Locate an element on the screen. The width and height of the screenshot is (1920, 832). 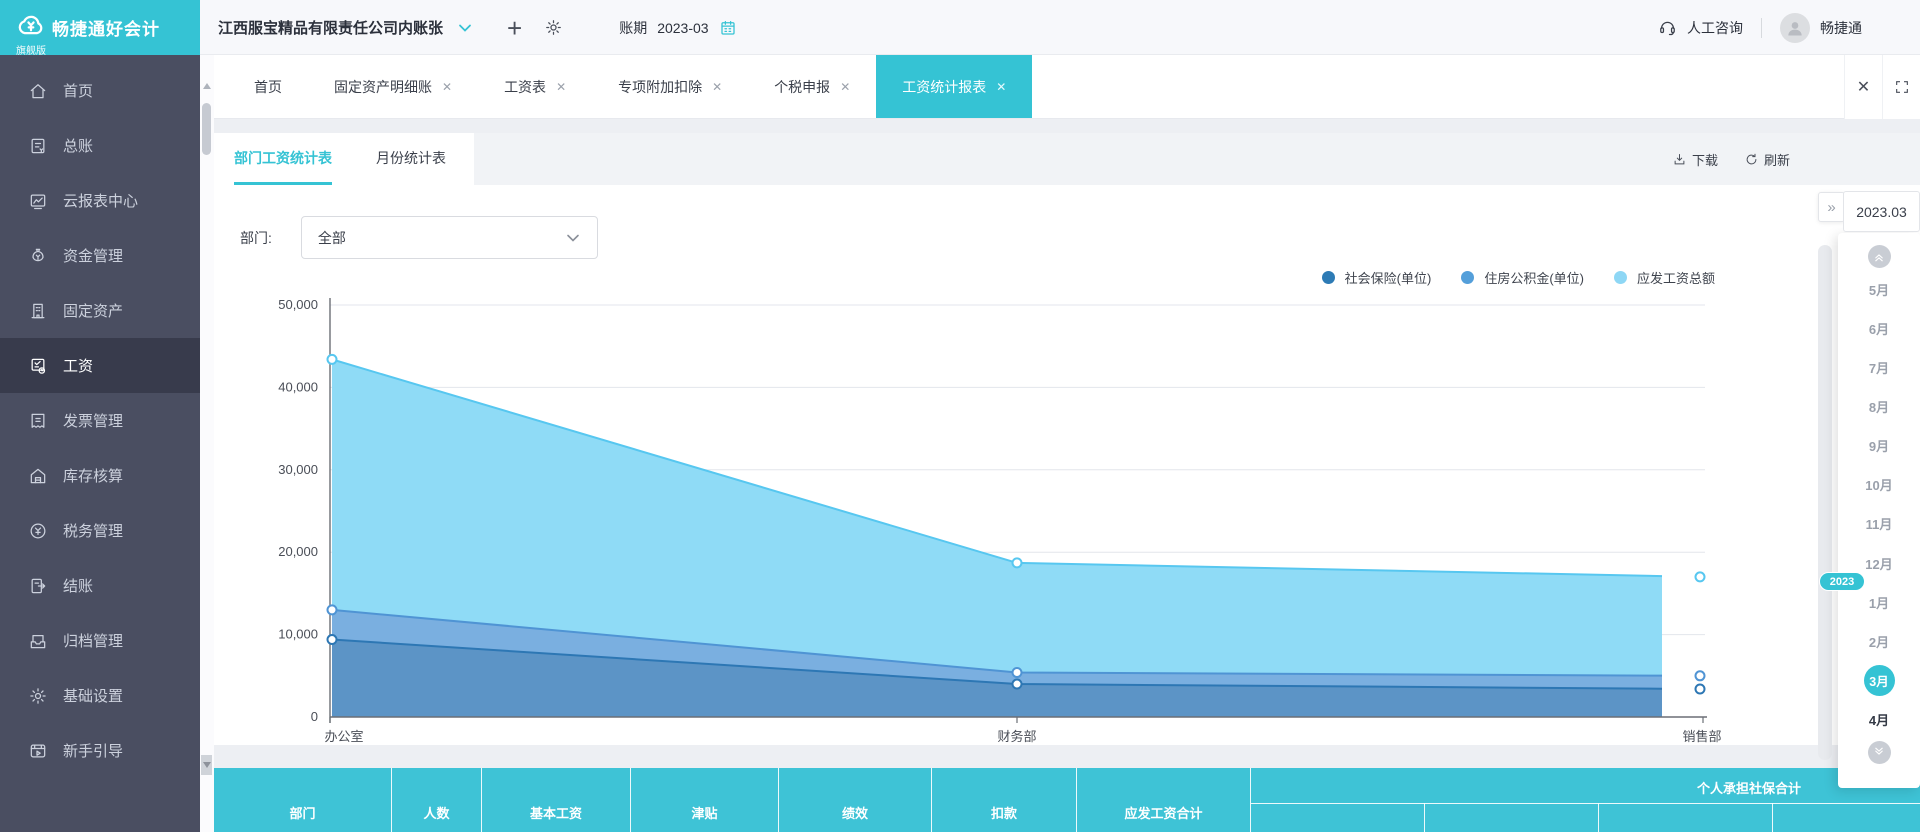
brand-logo: 畅捷通好会计 旗舰版 is located at coordinates (100, 28).